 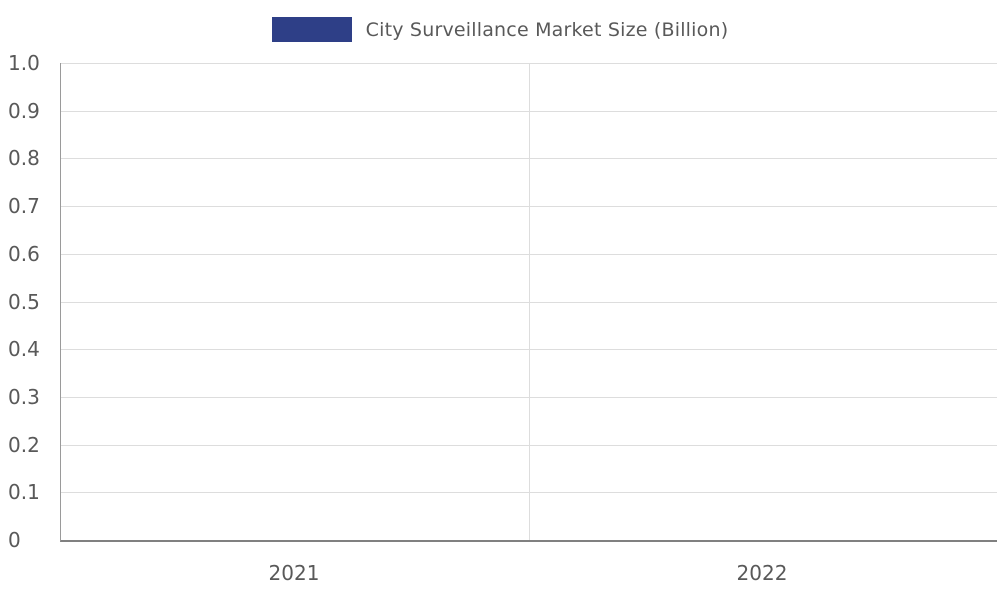 What do you see at coordinates (24, 396) in the screenshot?
I see `y-tick-label: 0.3` at bounding box center [24, 396].